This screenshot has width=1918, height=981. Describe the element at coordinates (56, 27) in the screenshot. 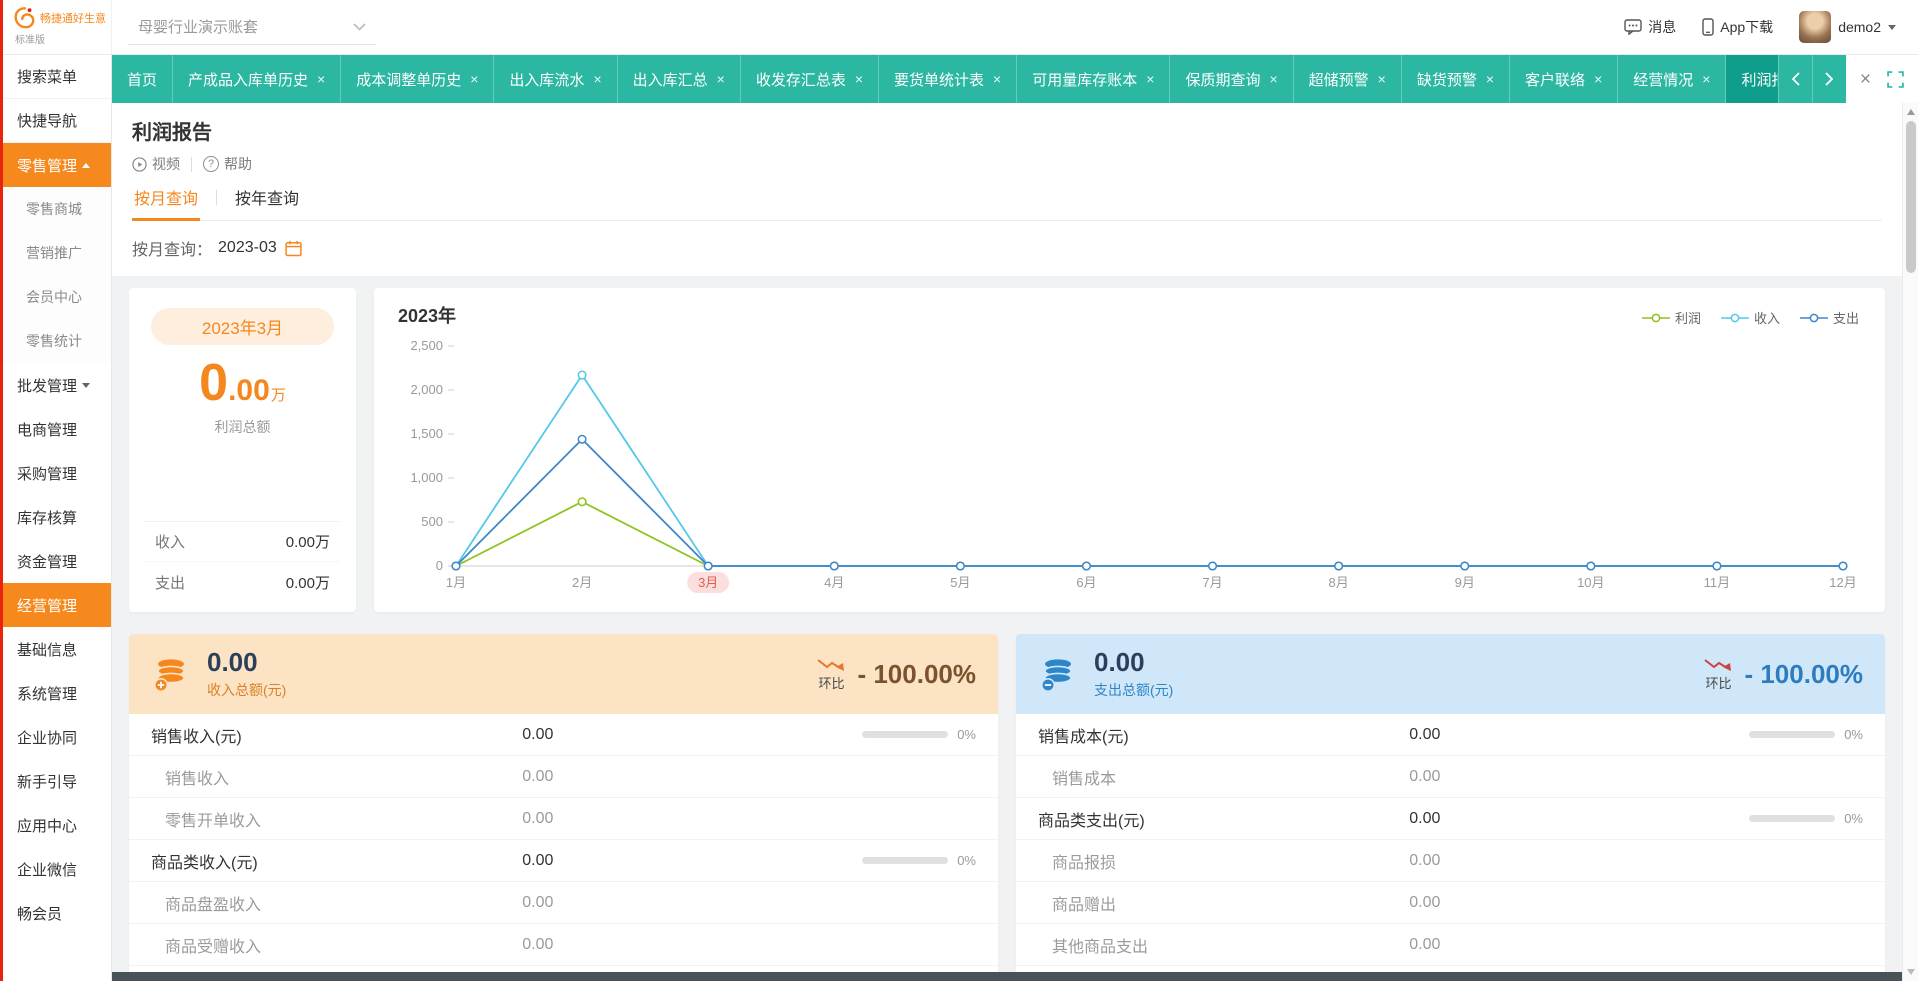

I see `brand-logo-area: 畅捷通好生意 标准版` at that location.